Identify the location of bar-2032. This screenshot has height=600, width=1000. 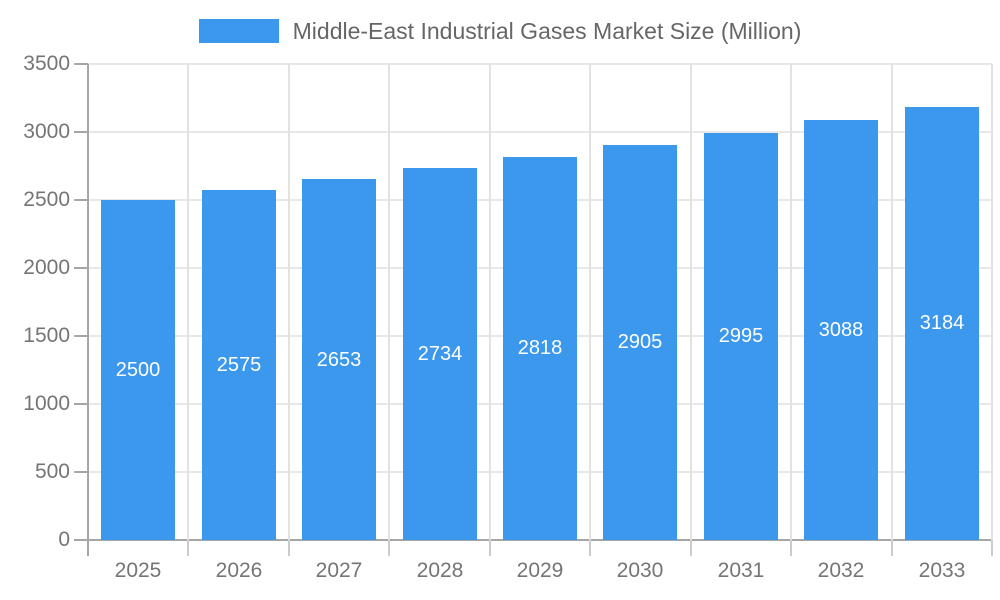
(841, 330).